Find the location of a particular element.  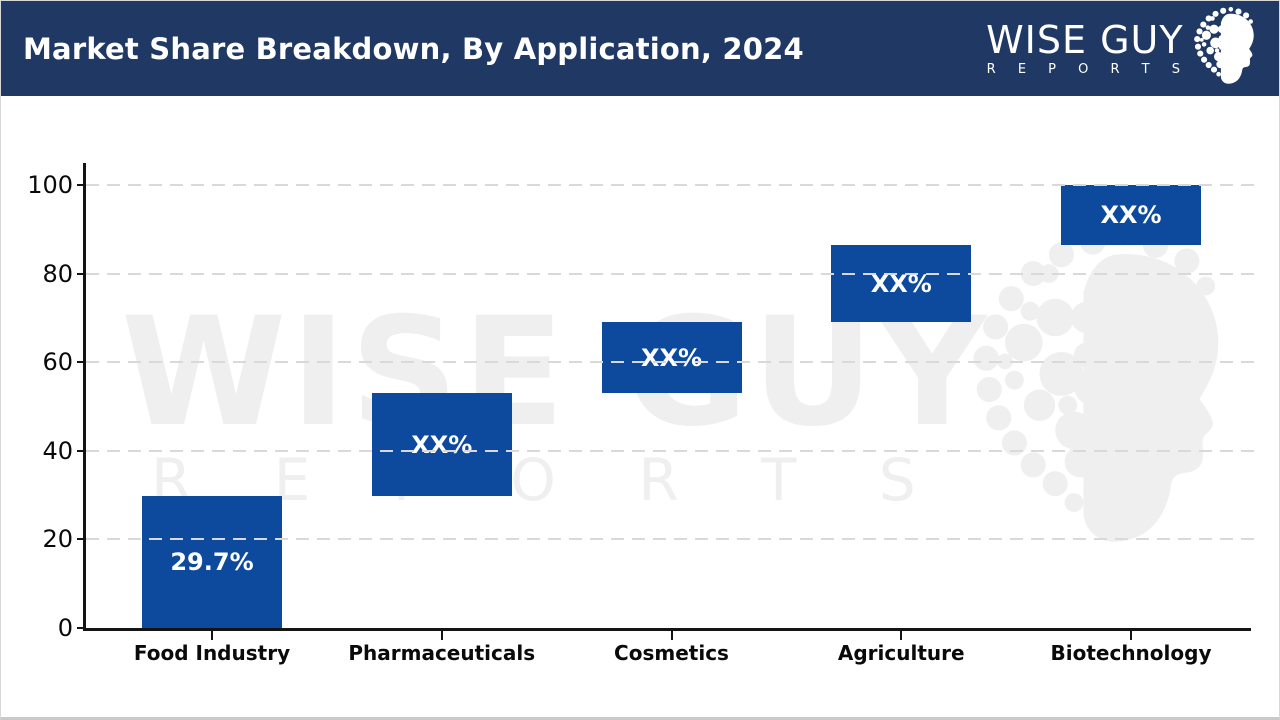

waterfall-bar-cosmetics: XX% is located at coordinates (671, 358).